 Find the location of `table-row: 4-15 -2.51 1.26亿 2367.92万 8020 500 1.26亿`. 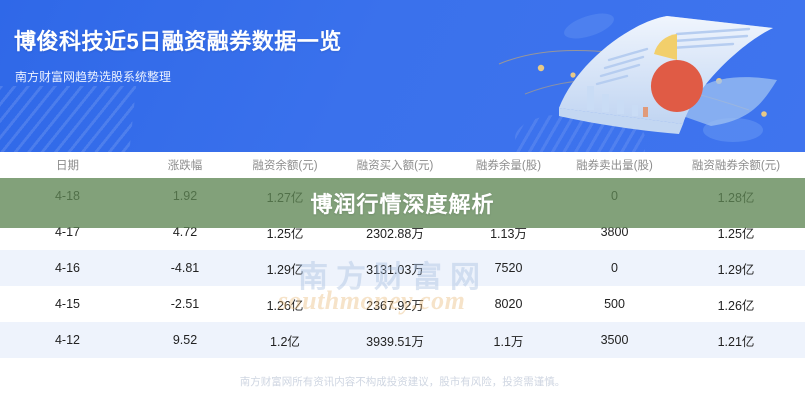

table-row: 4-15 -2.51 1.26亿 2367.92万 8020 500 1.26亿 is located at coordinates (402, 304).